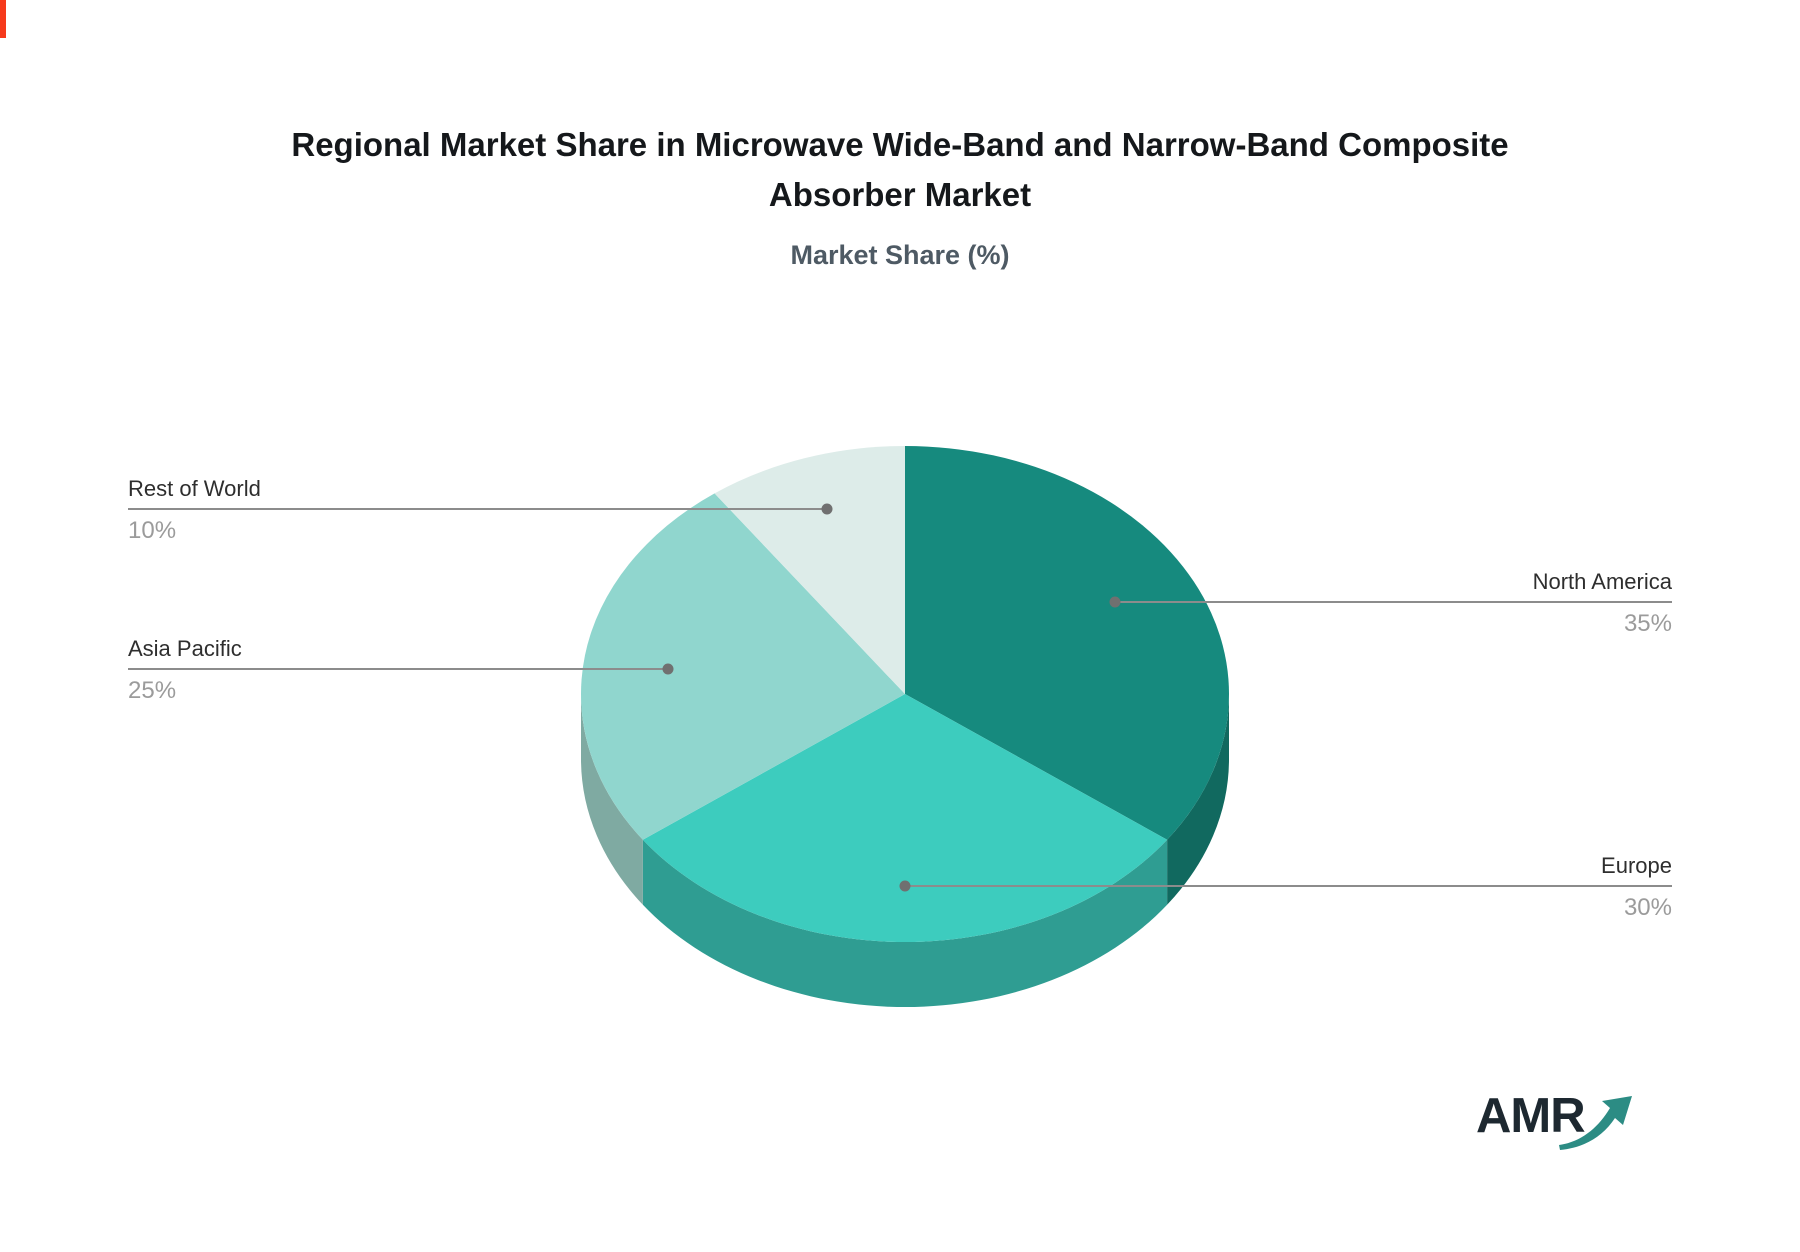 Image resolution: width=1800 pixels, height=1252 pixels. I want to click on pie-slice-side-north-america, so click(1198, 799).